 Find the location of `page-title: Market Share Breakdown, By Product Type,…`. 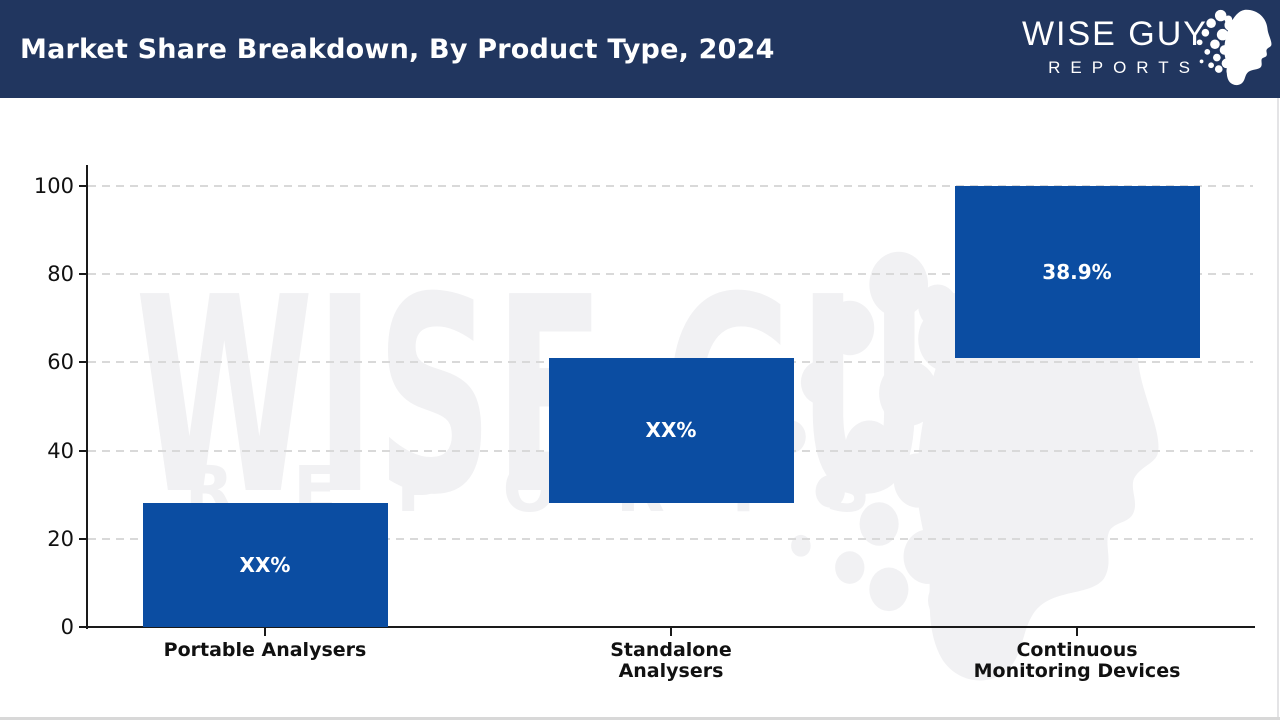

page-title: Market Share Breakdown, By Product Type,… is located at coordinates (397, 49).